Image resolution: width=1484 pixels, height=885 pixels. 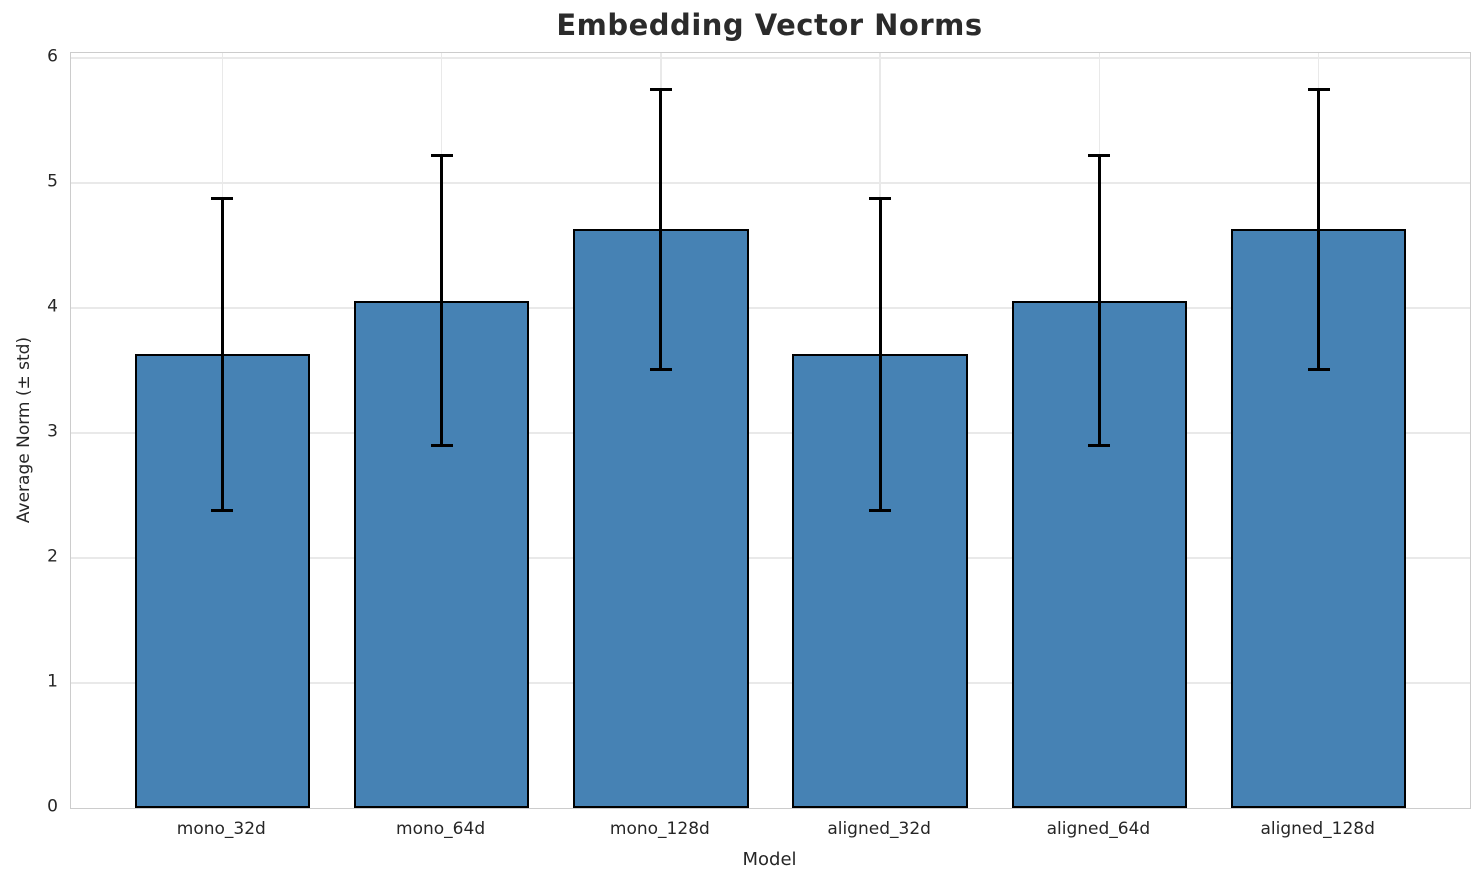 I want to click on x-tick-label-mono_32d: mono_32d, so click(x=221, y=829).